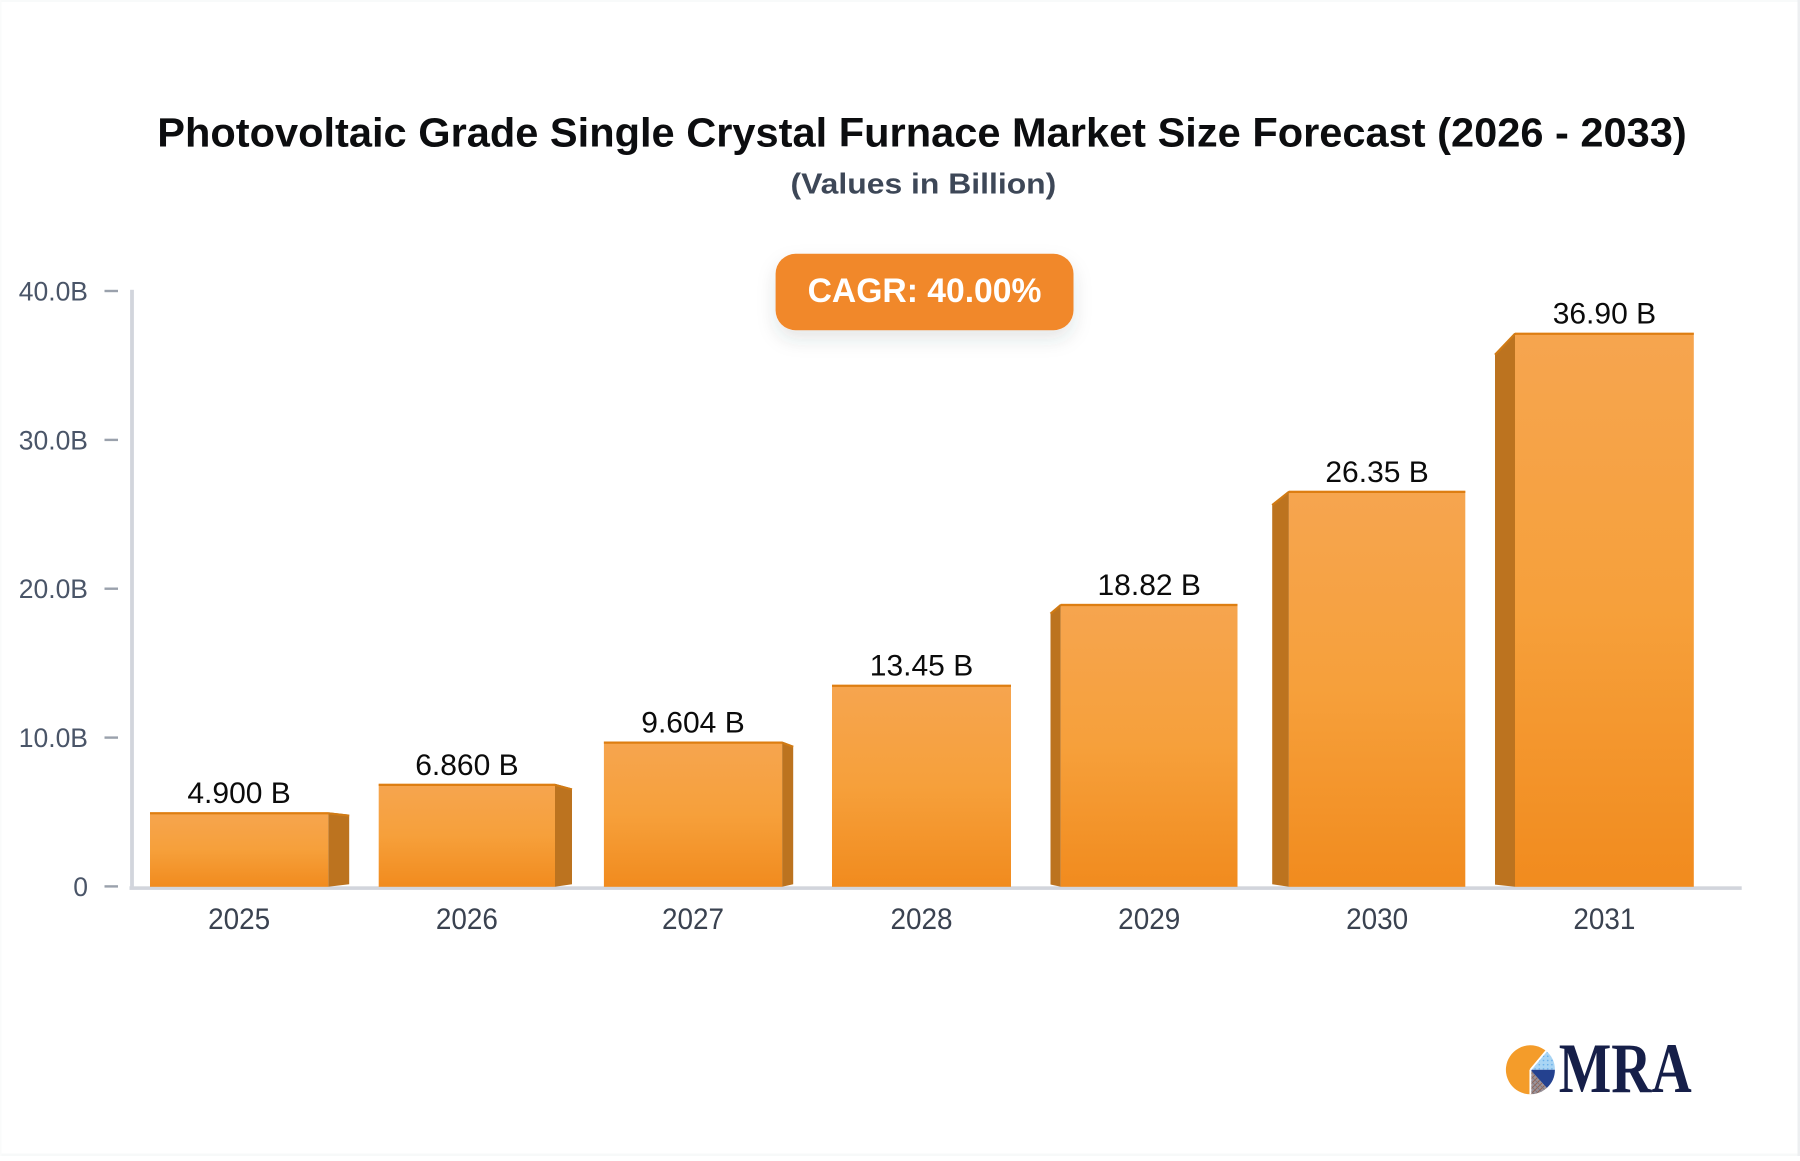 This screenshot has height=1161, width=1800. Describe the element at coordinates (1604, 919) in the screenshot. I see `svg-text: 2031` at that location.